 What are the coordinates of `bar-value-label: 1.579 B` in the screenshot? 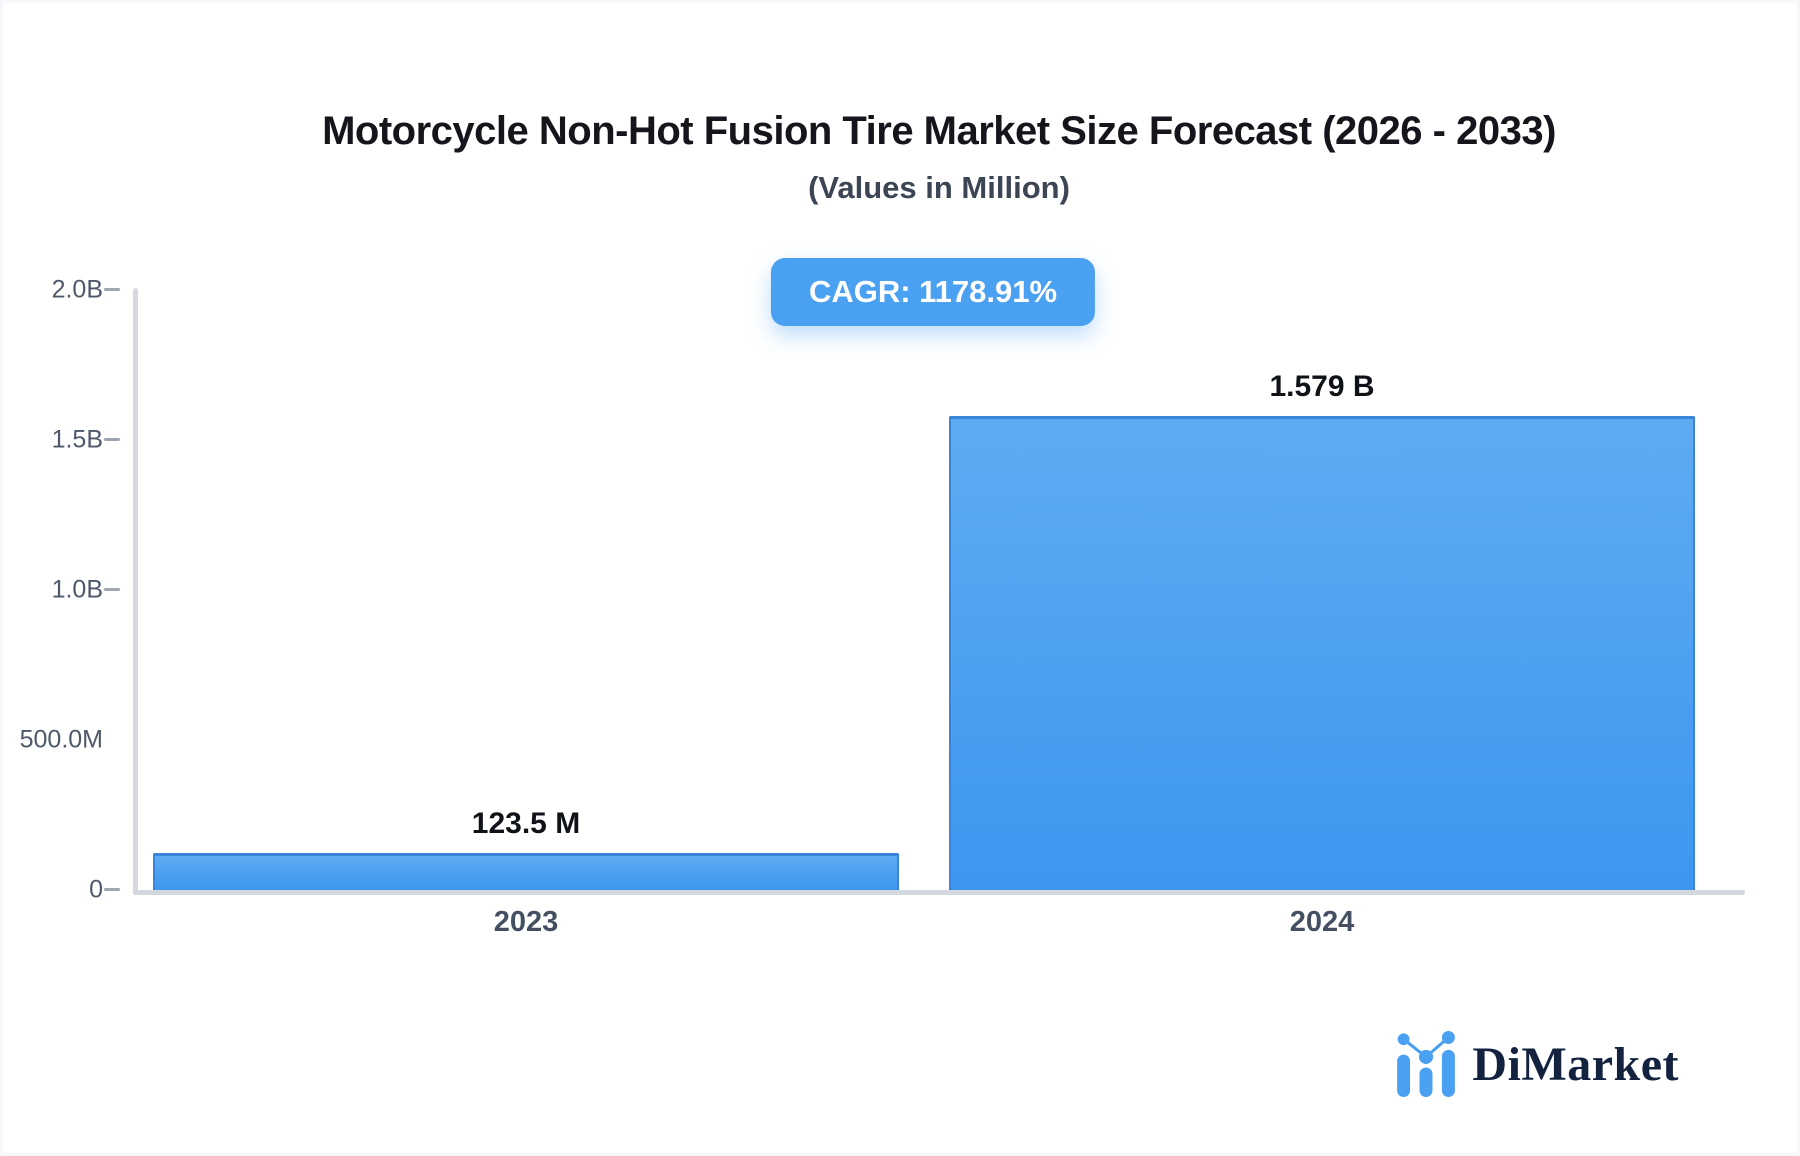 It's located at (1322, 386).